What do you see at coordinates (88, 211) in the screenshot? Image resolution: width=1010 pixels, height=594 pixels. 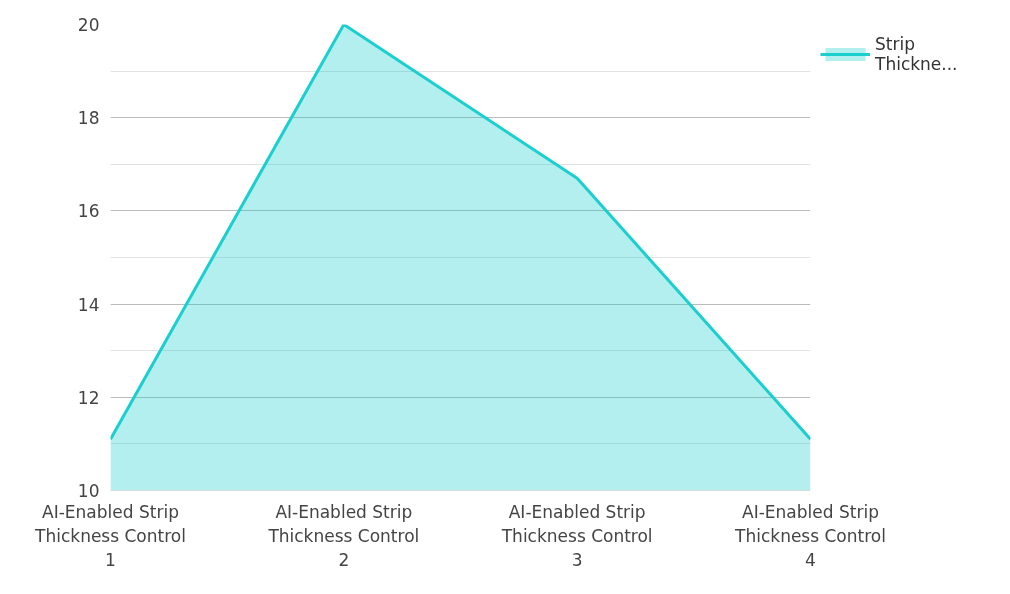 I see `y-tick-label: 16` at bounding box center [88, 211].